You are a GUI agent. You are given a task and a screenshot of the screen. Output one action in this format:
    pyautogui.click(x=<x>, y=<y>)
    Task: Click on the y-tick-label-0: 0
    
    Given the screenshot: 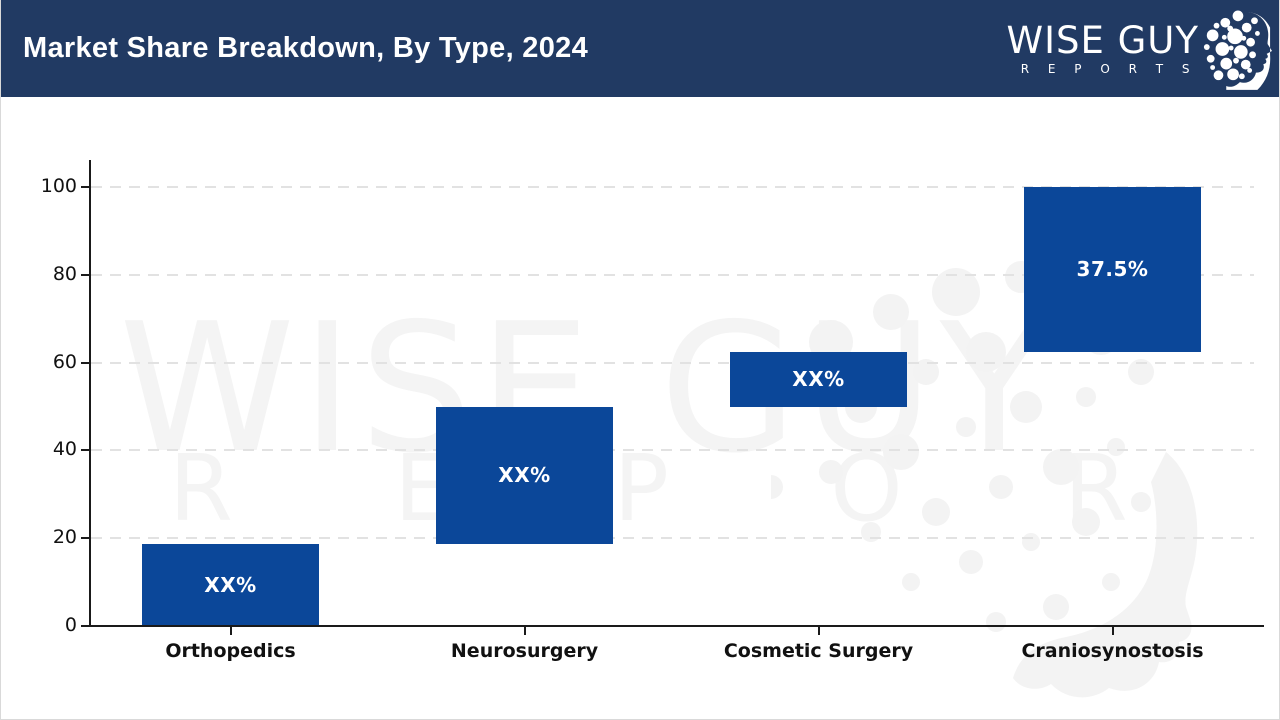 What is the action you would take?
    pyautogui.click(x=70, y=625)
    